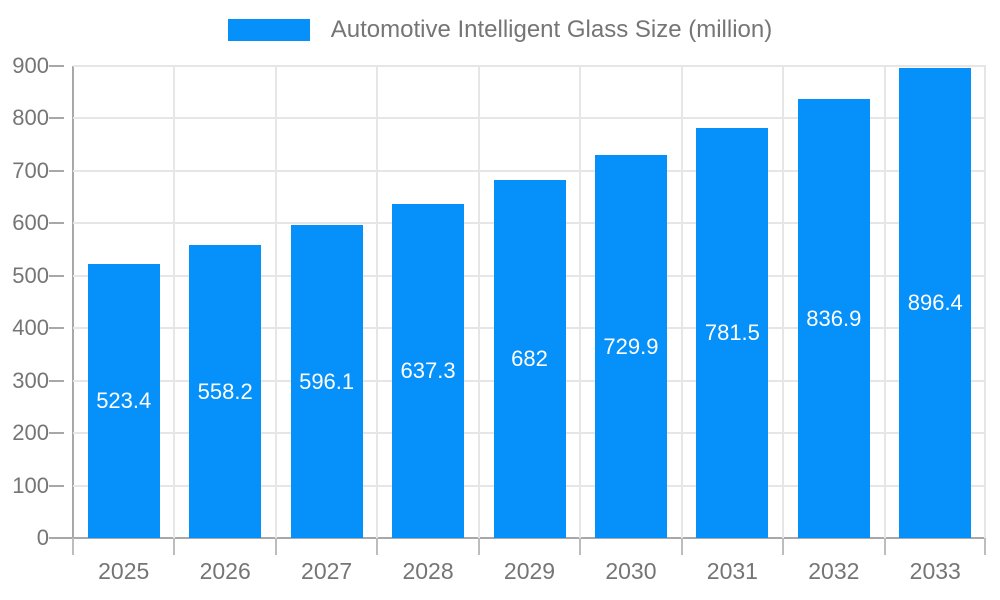 The image size is (1000, 600). Describe the element at coordinates (732, 571) in the screenshot. I see `x-axis-label: 2031` at that location.